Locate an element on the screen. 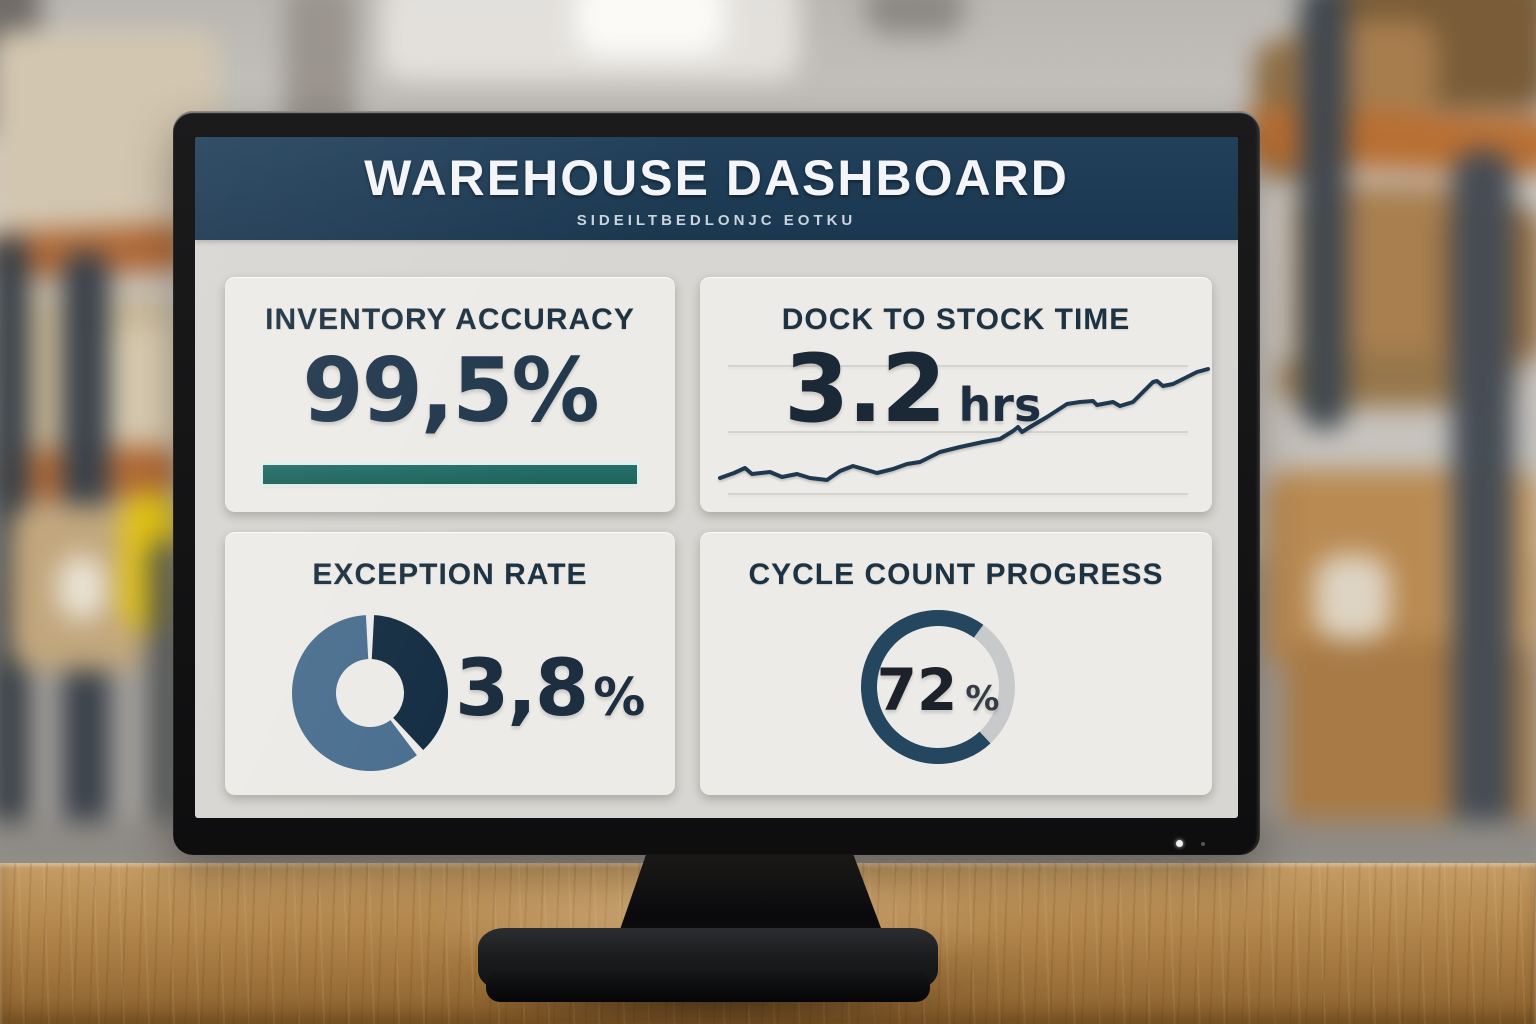  dock-value-unit: hrs is located at coordinates (1000, 405).